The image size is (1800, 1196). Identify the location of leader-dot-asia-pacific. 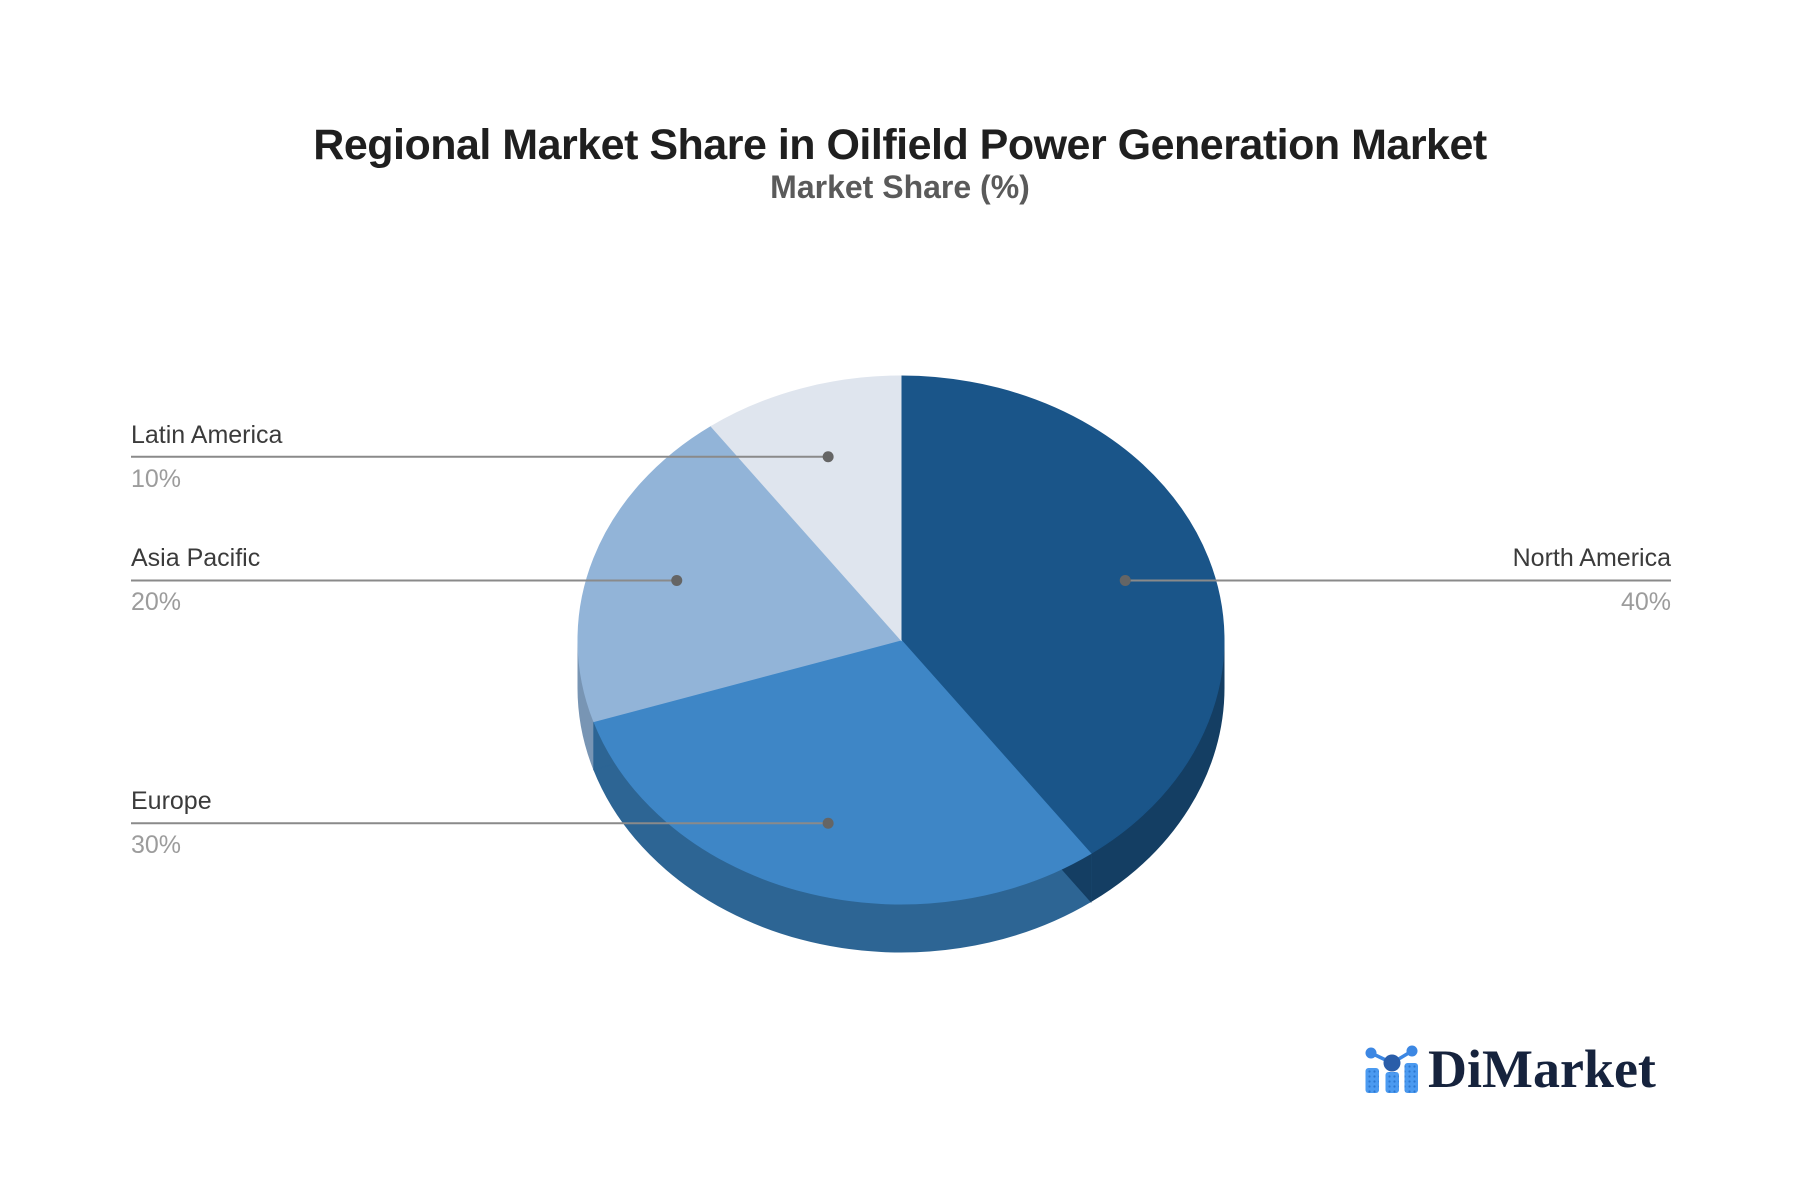
(677, 580).